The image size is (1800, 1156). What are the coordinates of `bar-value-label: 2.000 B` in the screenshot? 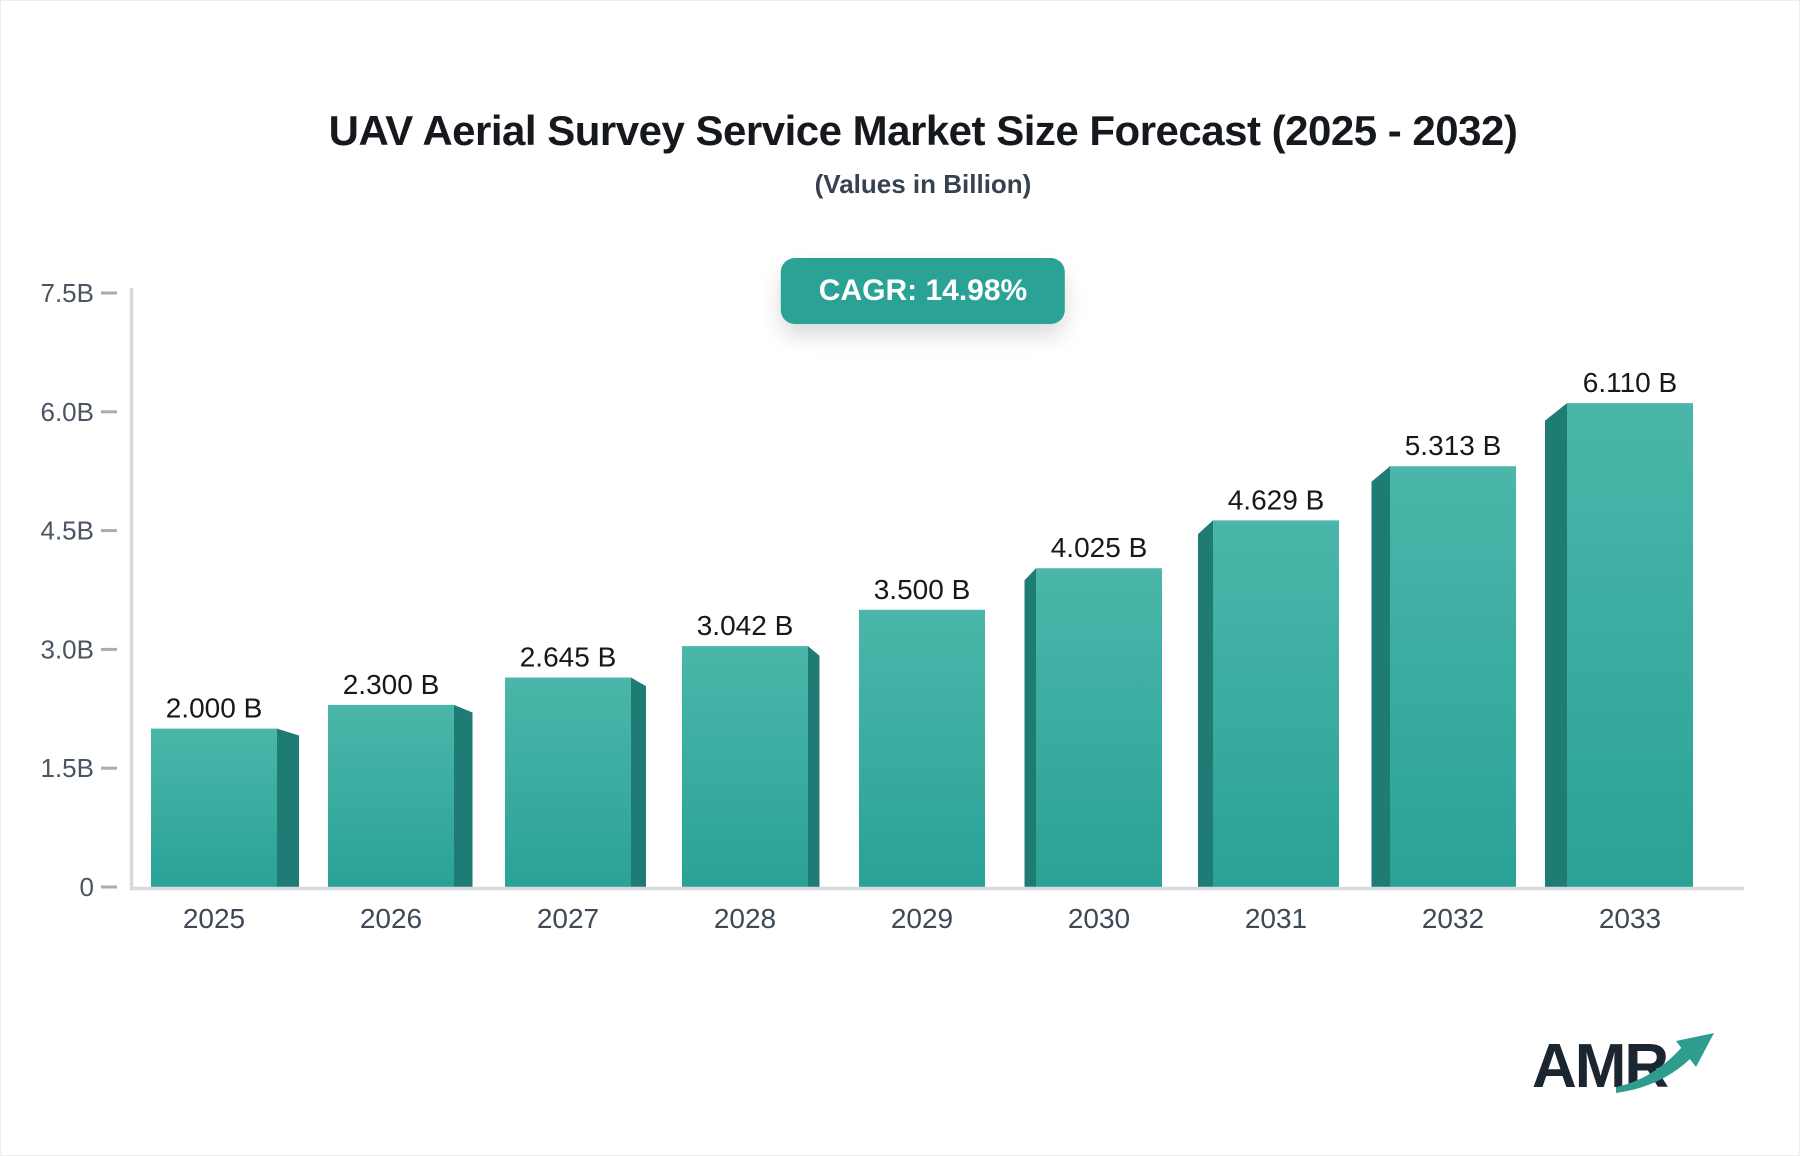 It's located at (214, 708).